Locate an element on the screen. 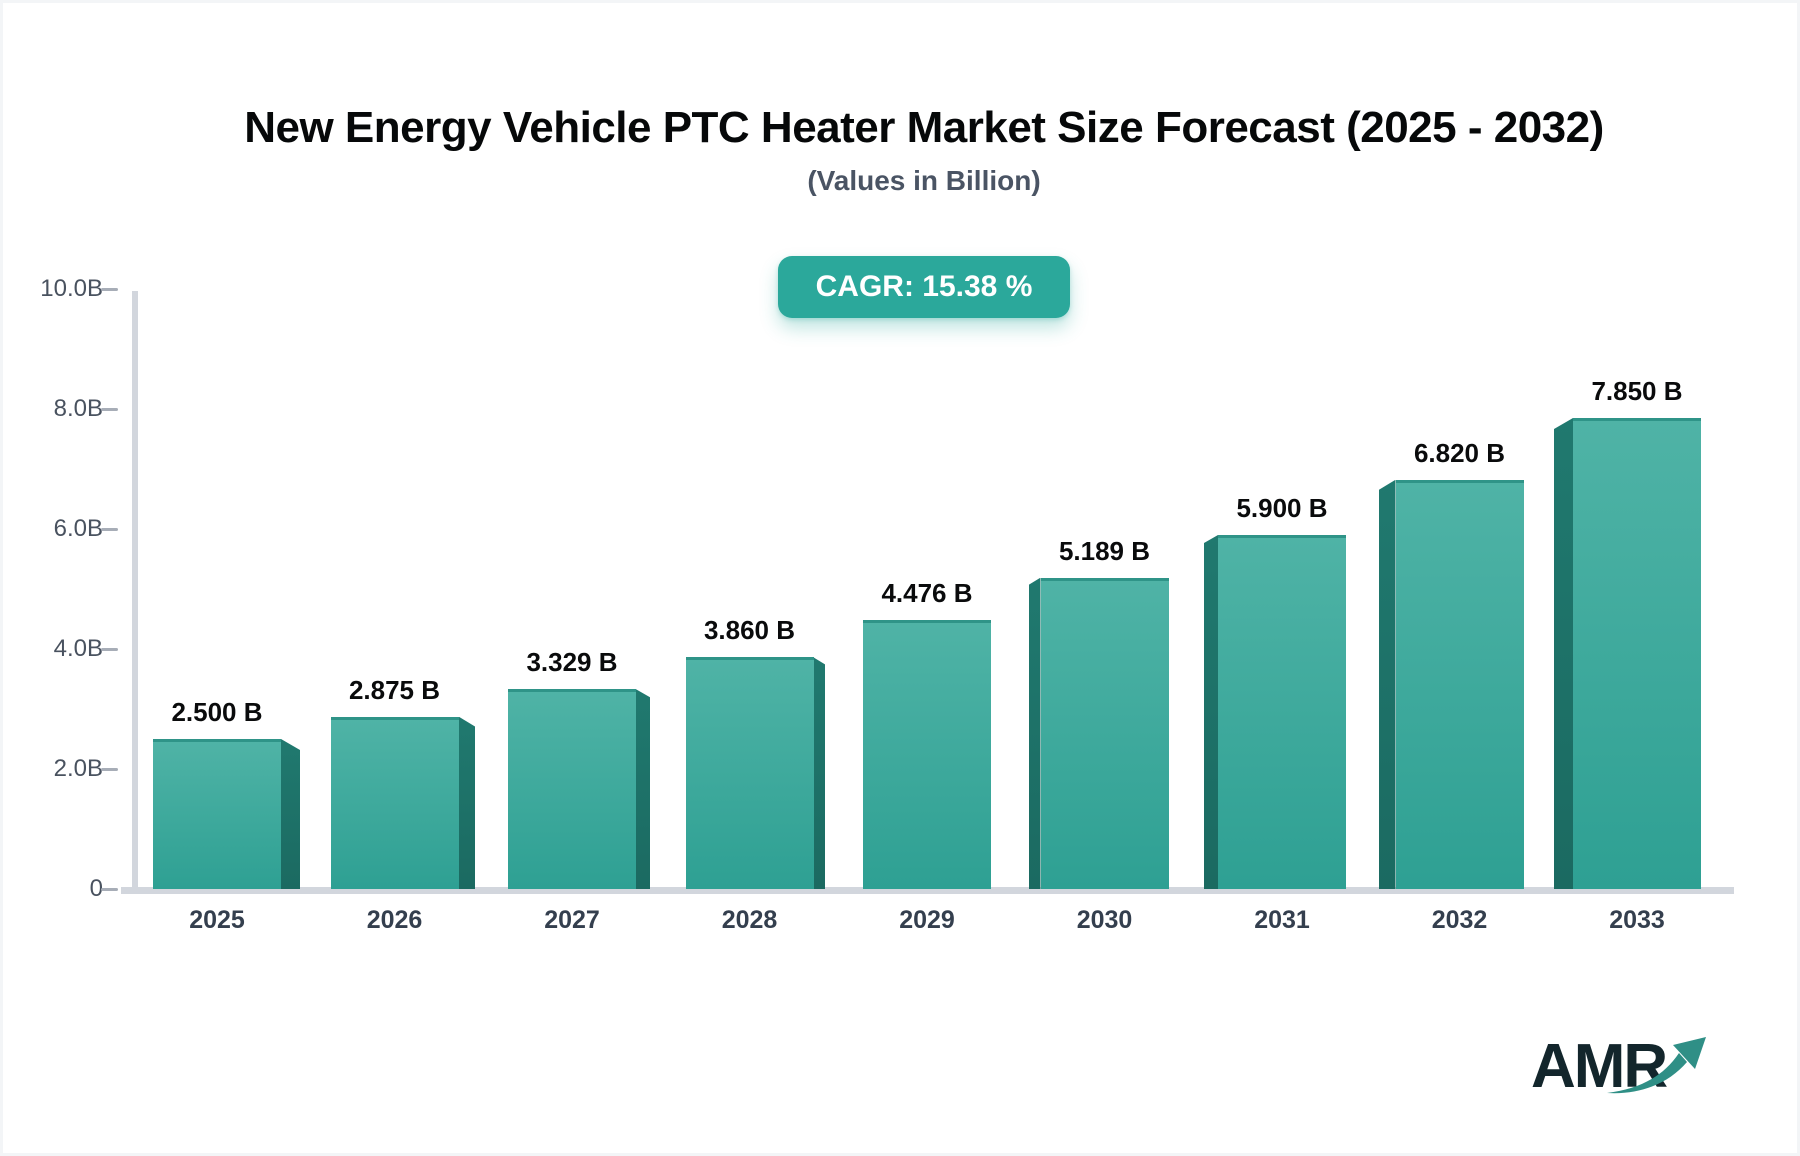 Image resolution: width=1800 pixels, height=1156 pixels. x-category-label: 2026 is located at coordinates (394, 920).